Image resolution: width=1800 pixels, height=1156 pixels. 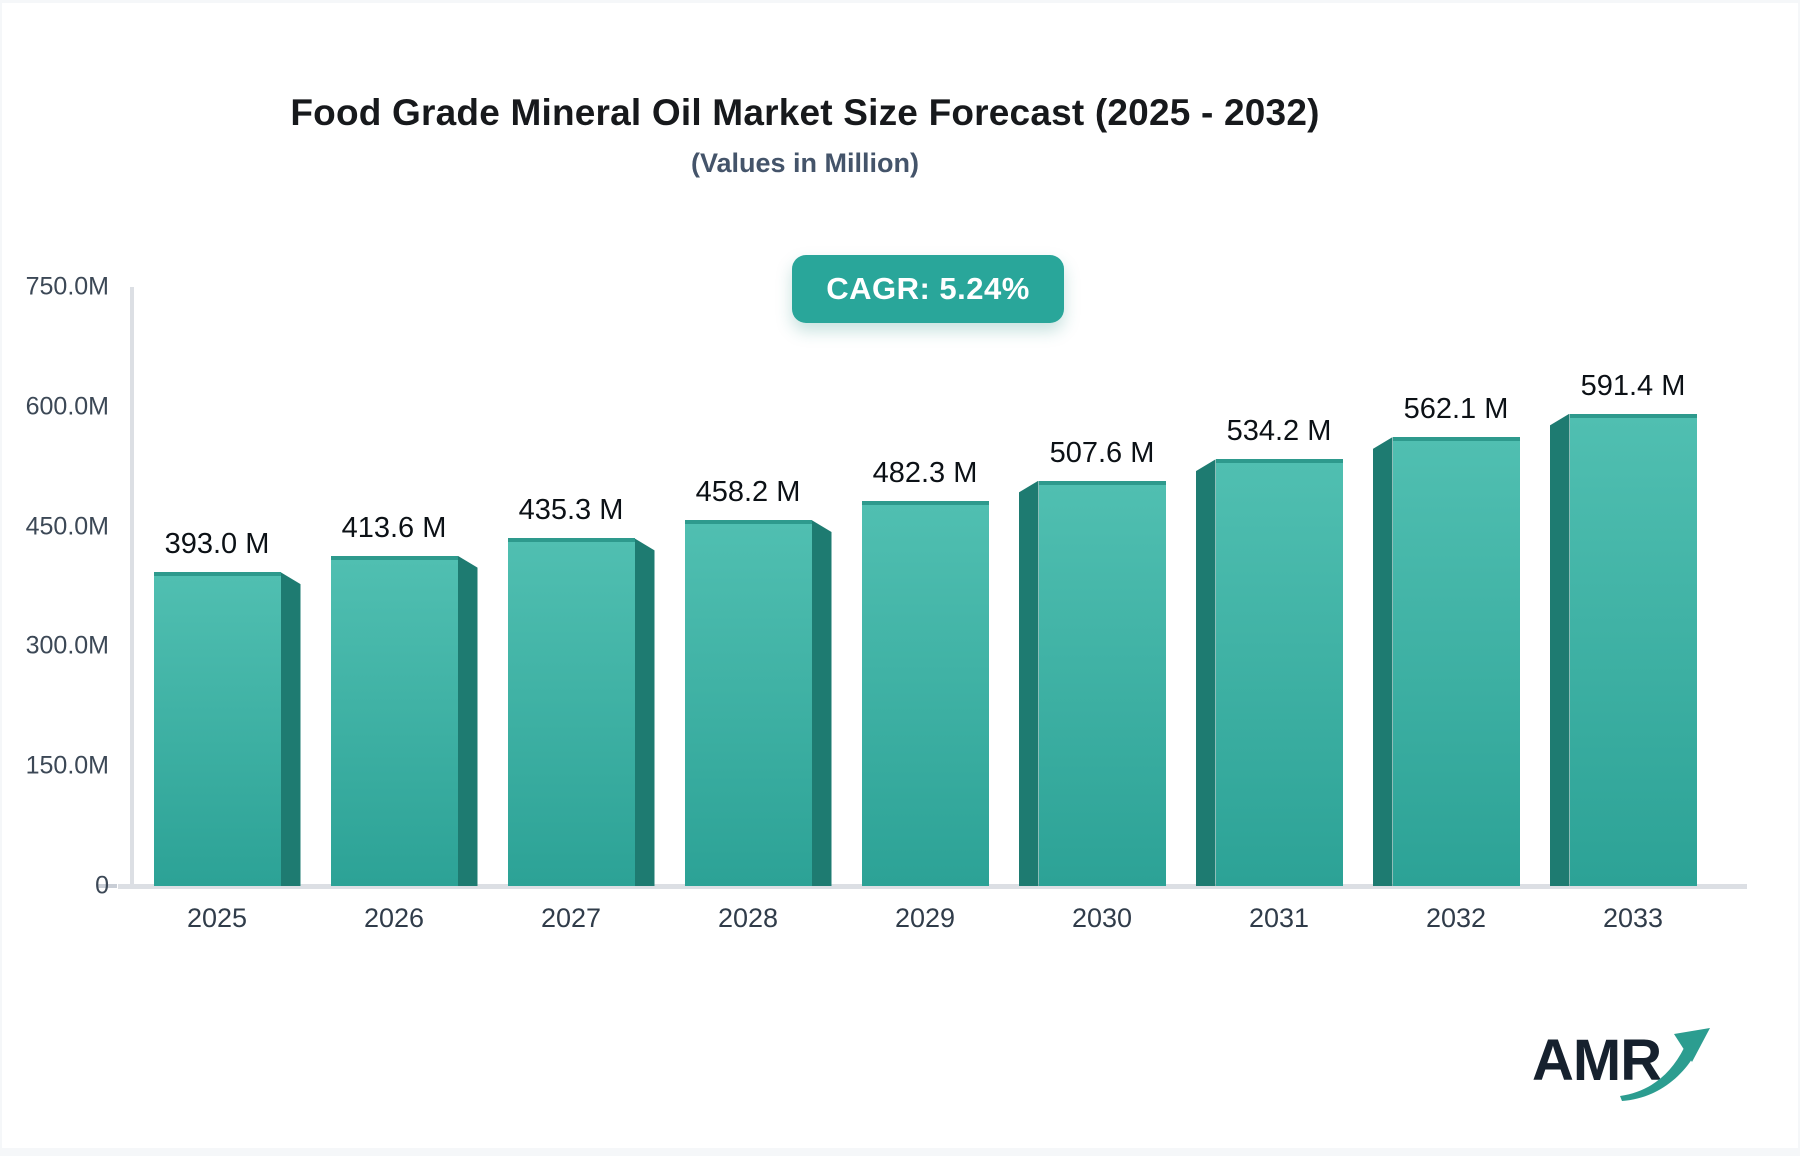 What do you see at coordinates (132, 586) in the screenshot?
I see `y-axis-line` at bounding box center [132, 586].